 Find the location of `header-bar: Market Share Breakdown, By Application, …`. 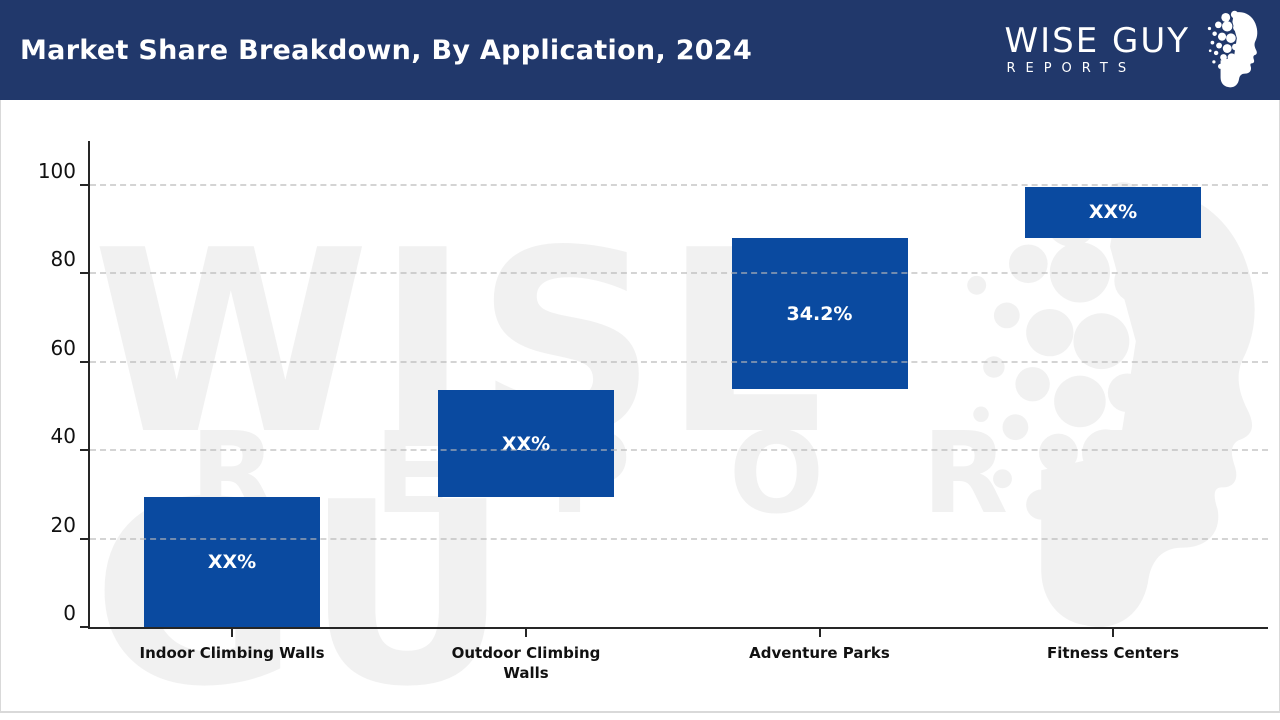

header-bar: Market Share Breakdown, By Application, … is located at coordinates (640, 50).